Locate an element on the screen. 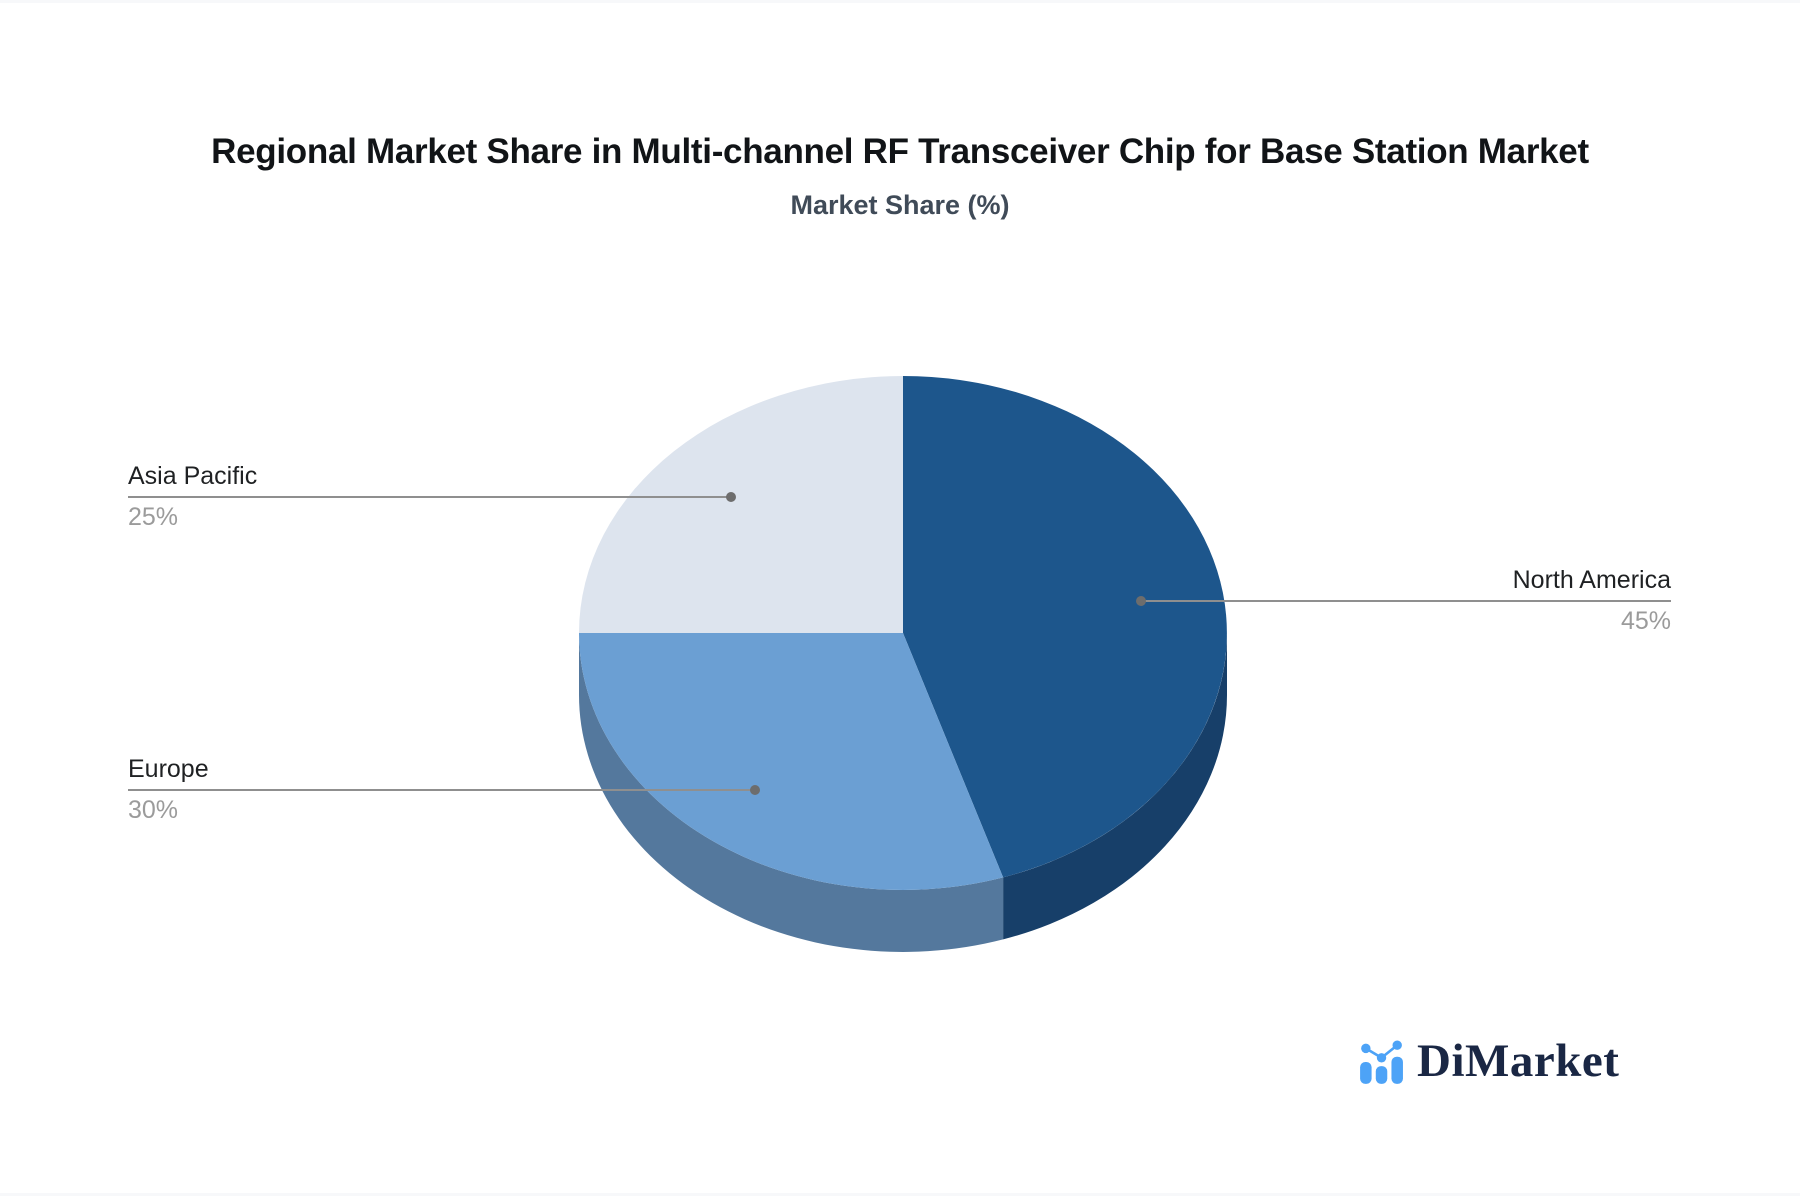 The height and width of the screenshot is (1196, 1800). slice-value-asia-pacific: 25% is located at coordinates (153, 517).